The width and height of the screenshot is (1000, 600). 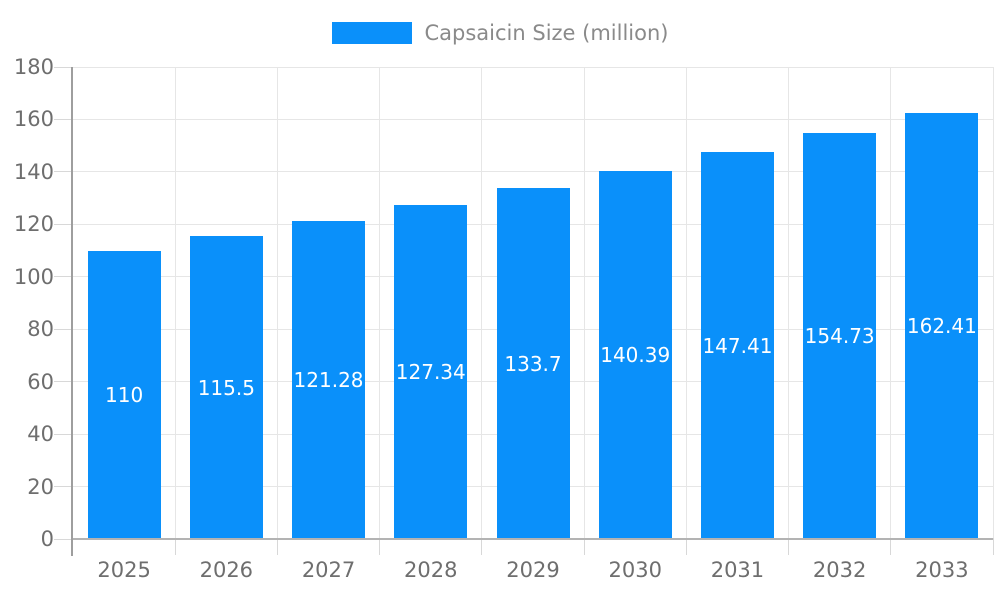 I want to click on bar-value-label: 127.34, so click(x=430, y=372).